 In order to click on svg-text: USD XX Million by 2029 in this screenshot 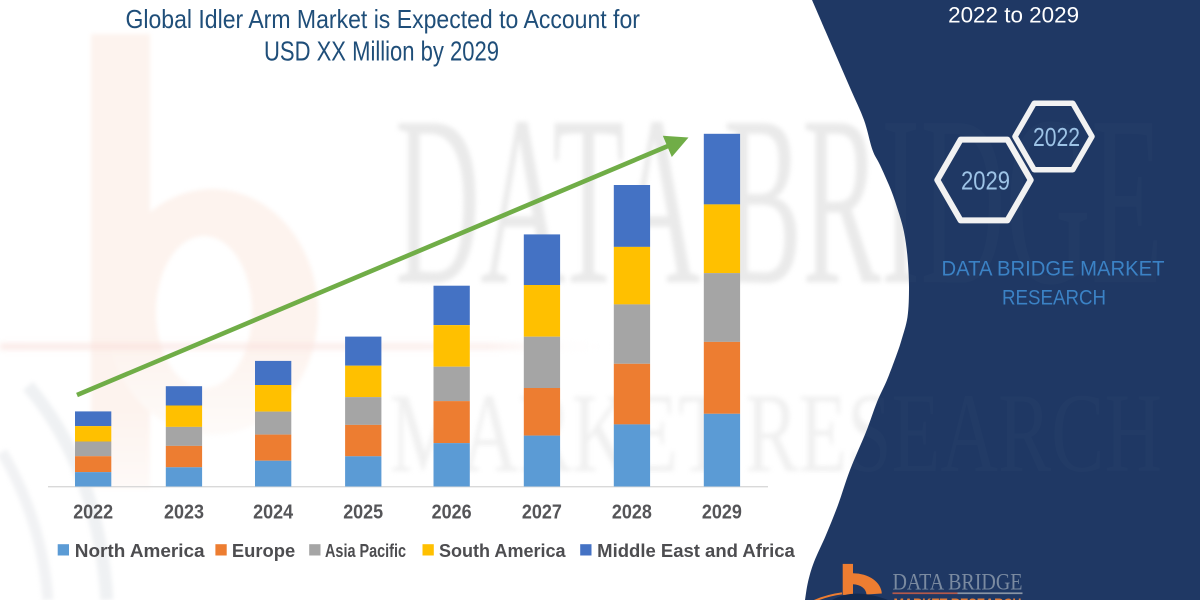, I will do `click(381, 51)`.